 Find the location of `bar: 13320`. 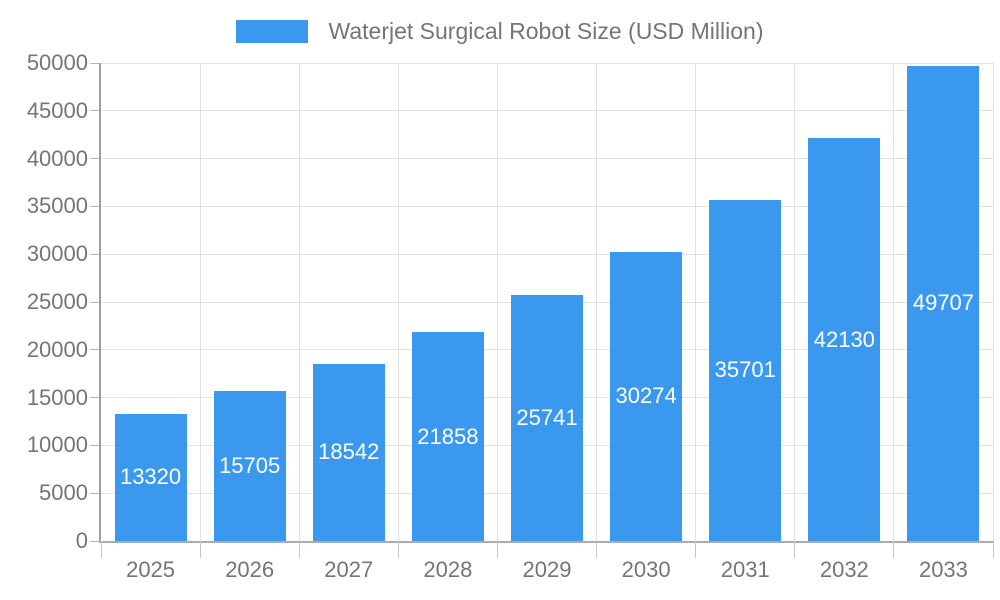

bar: 13320 is located at coordinates (150, 477).